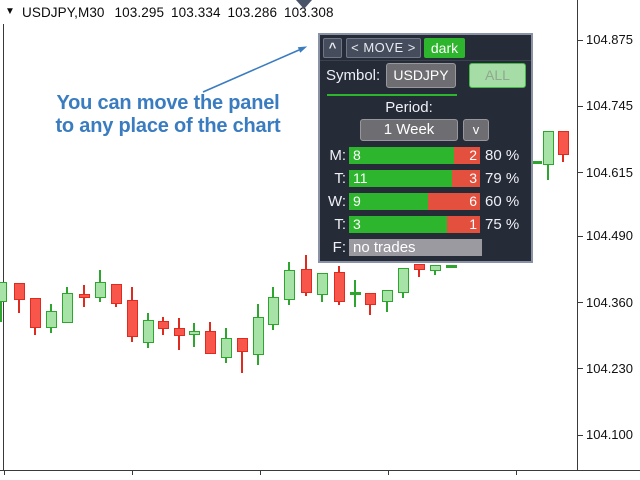  I want to click on no-trades-text: no trades, so click(384, 247).